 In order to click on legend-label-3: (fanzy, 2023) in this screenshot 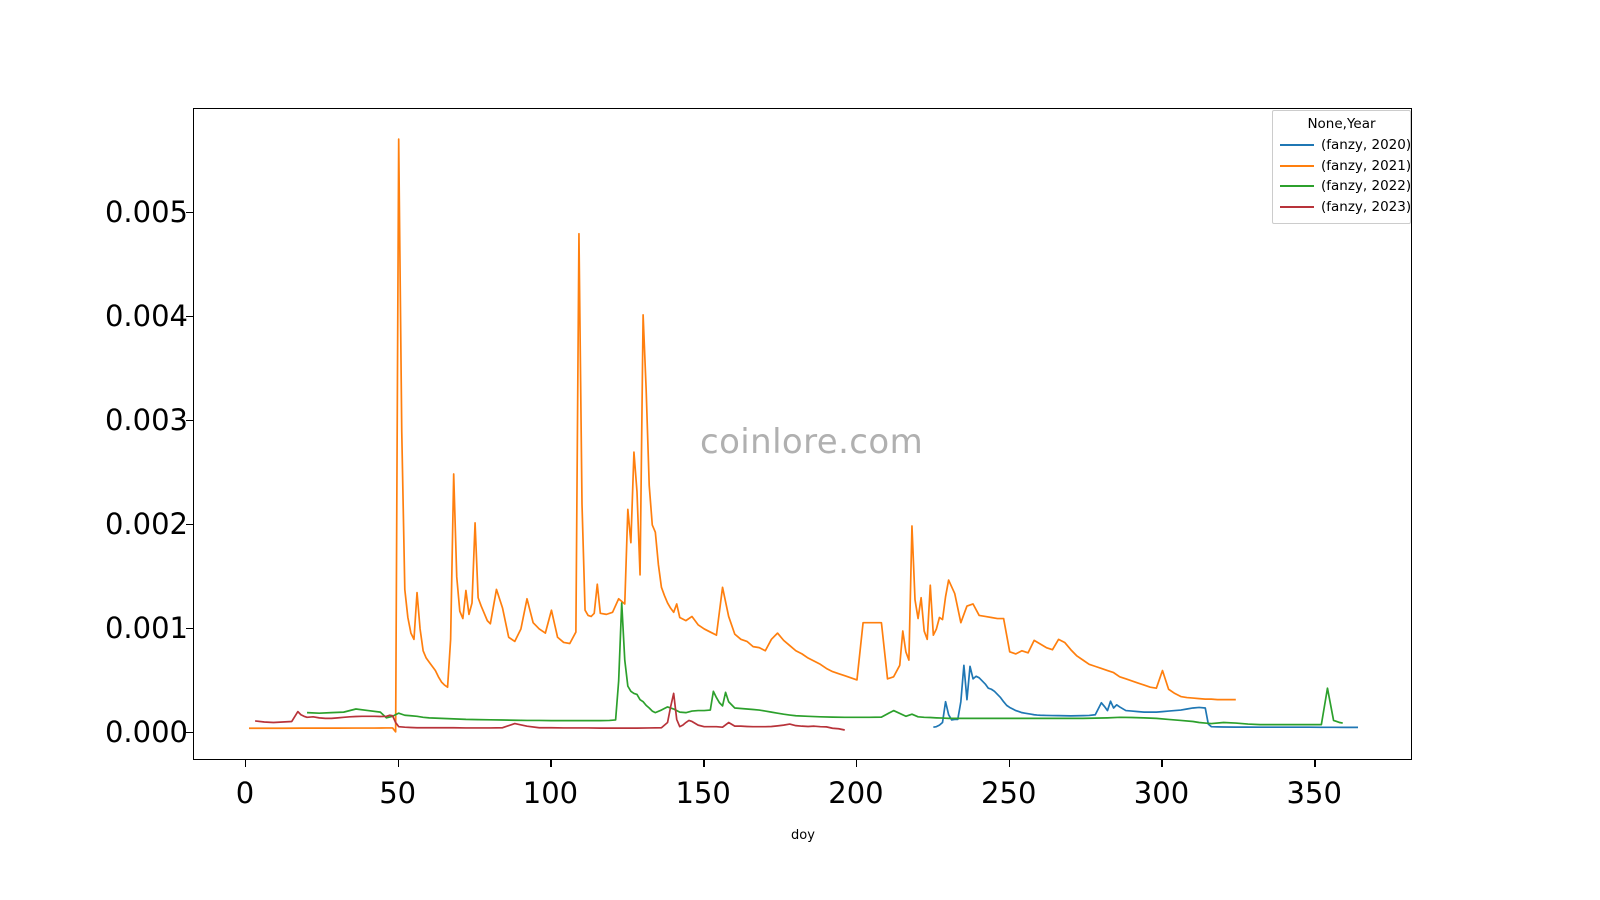, I will do `click(1366, 206)`.